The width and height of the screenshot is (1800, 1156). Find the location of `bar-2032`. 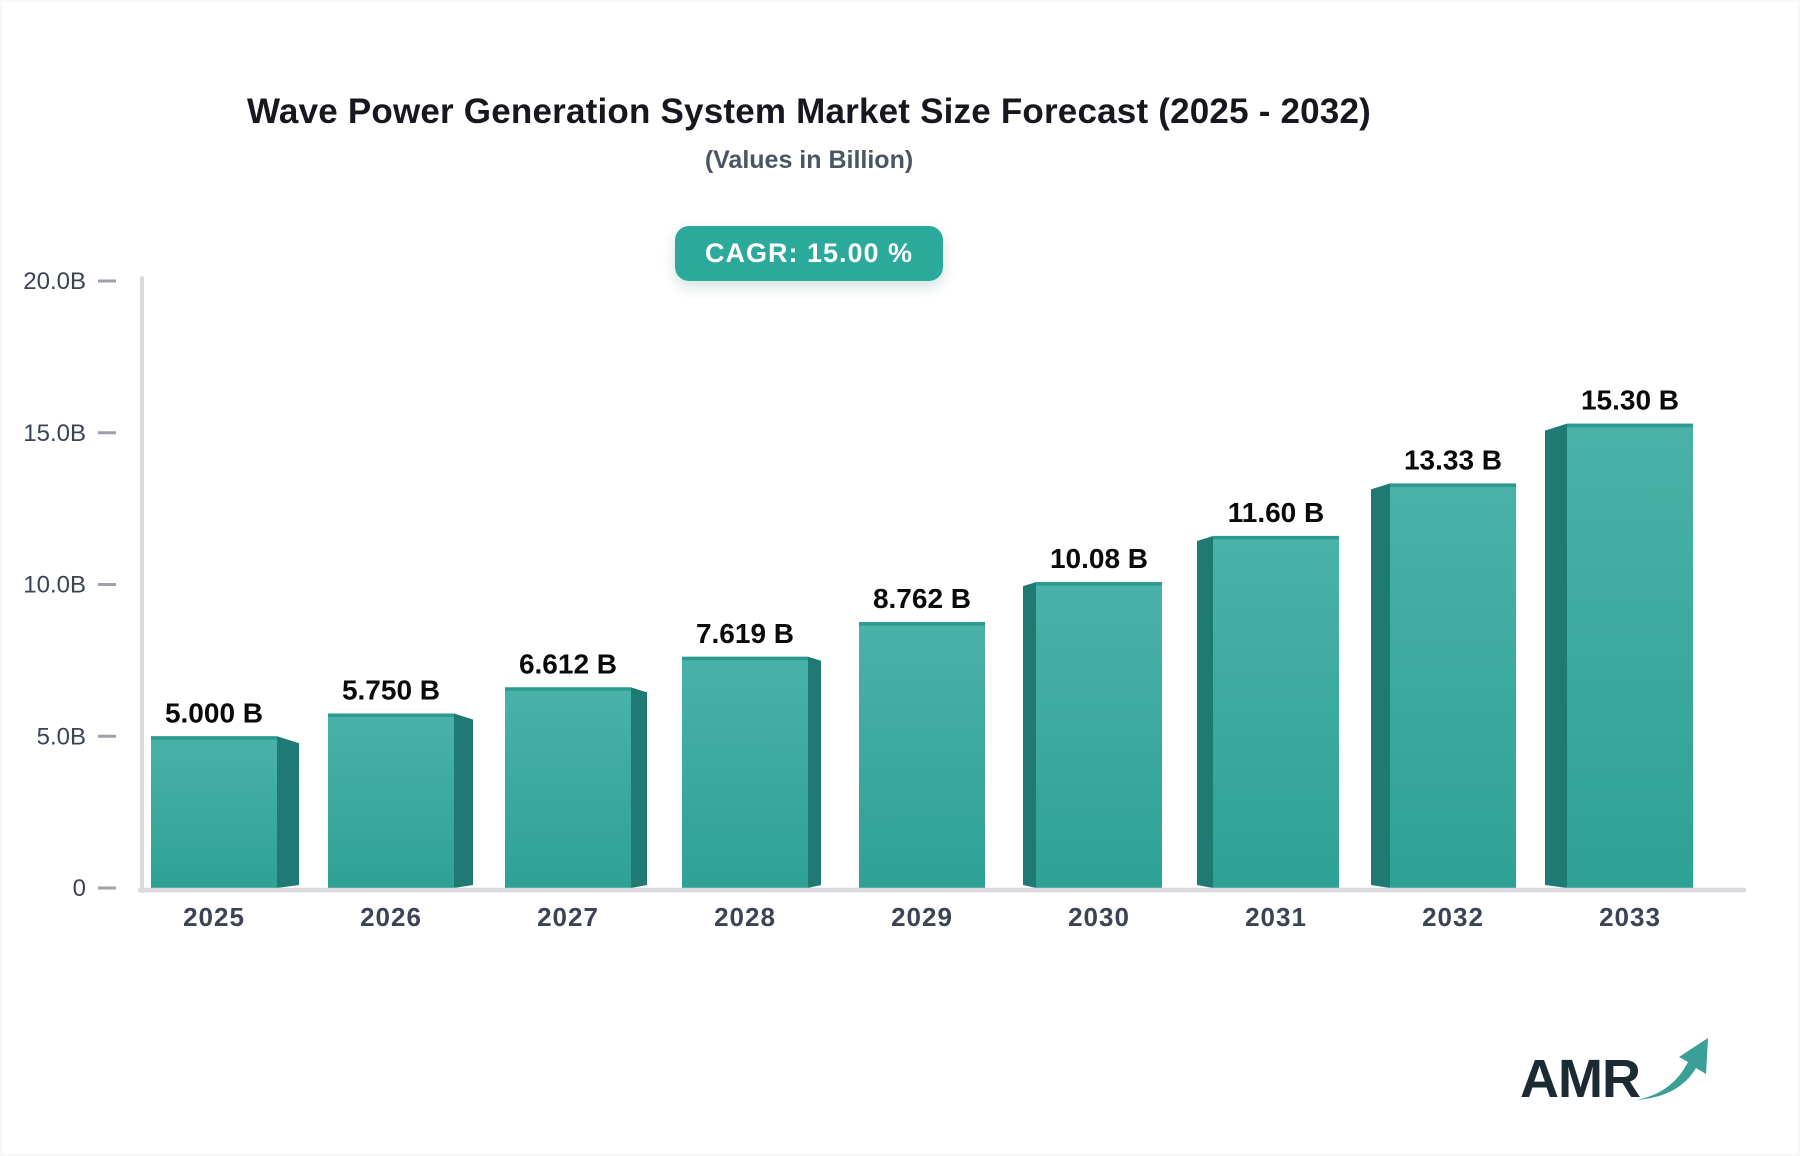

bar-2032 is located at coordinates (1453, 685).